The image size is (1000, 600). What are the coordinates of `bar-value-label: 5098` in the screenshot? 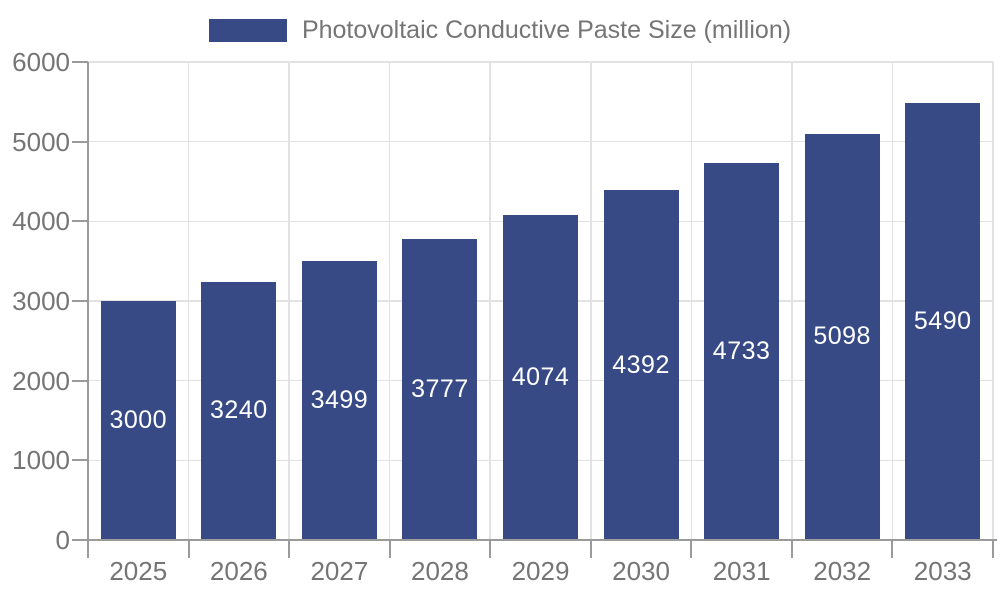 It's located at (842, 336).